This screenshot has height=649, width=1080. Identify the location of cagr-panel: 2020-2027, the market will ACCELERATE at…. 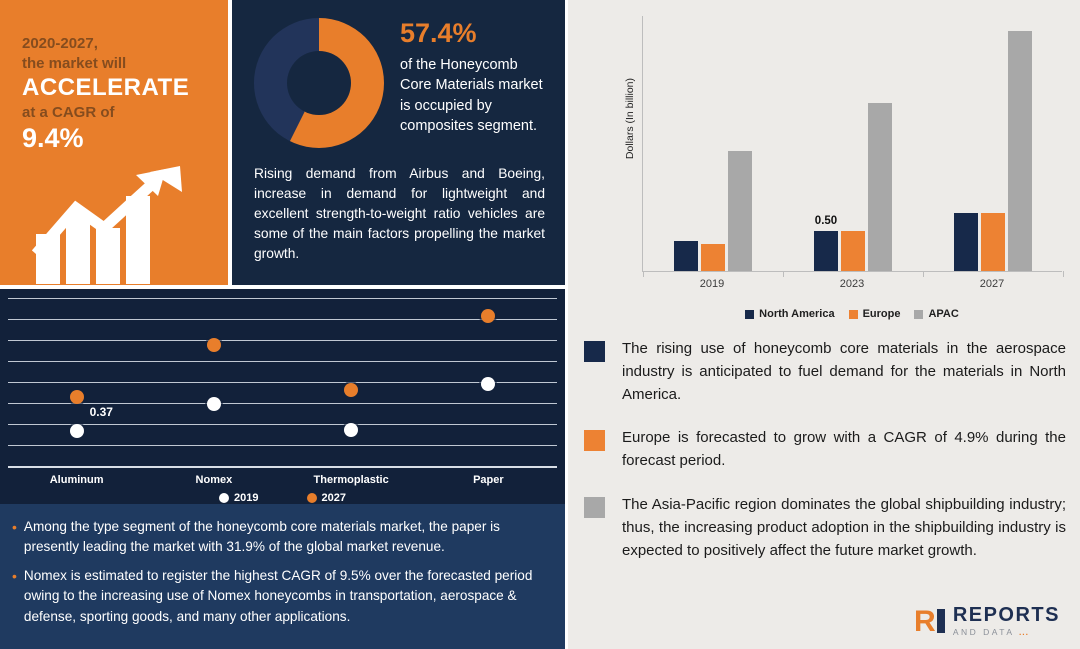
(114, 142).